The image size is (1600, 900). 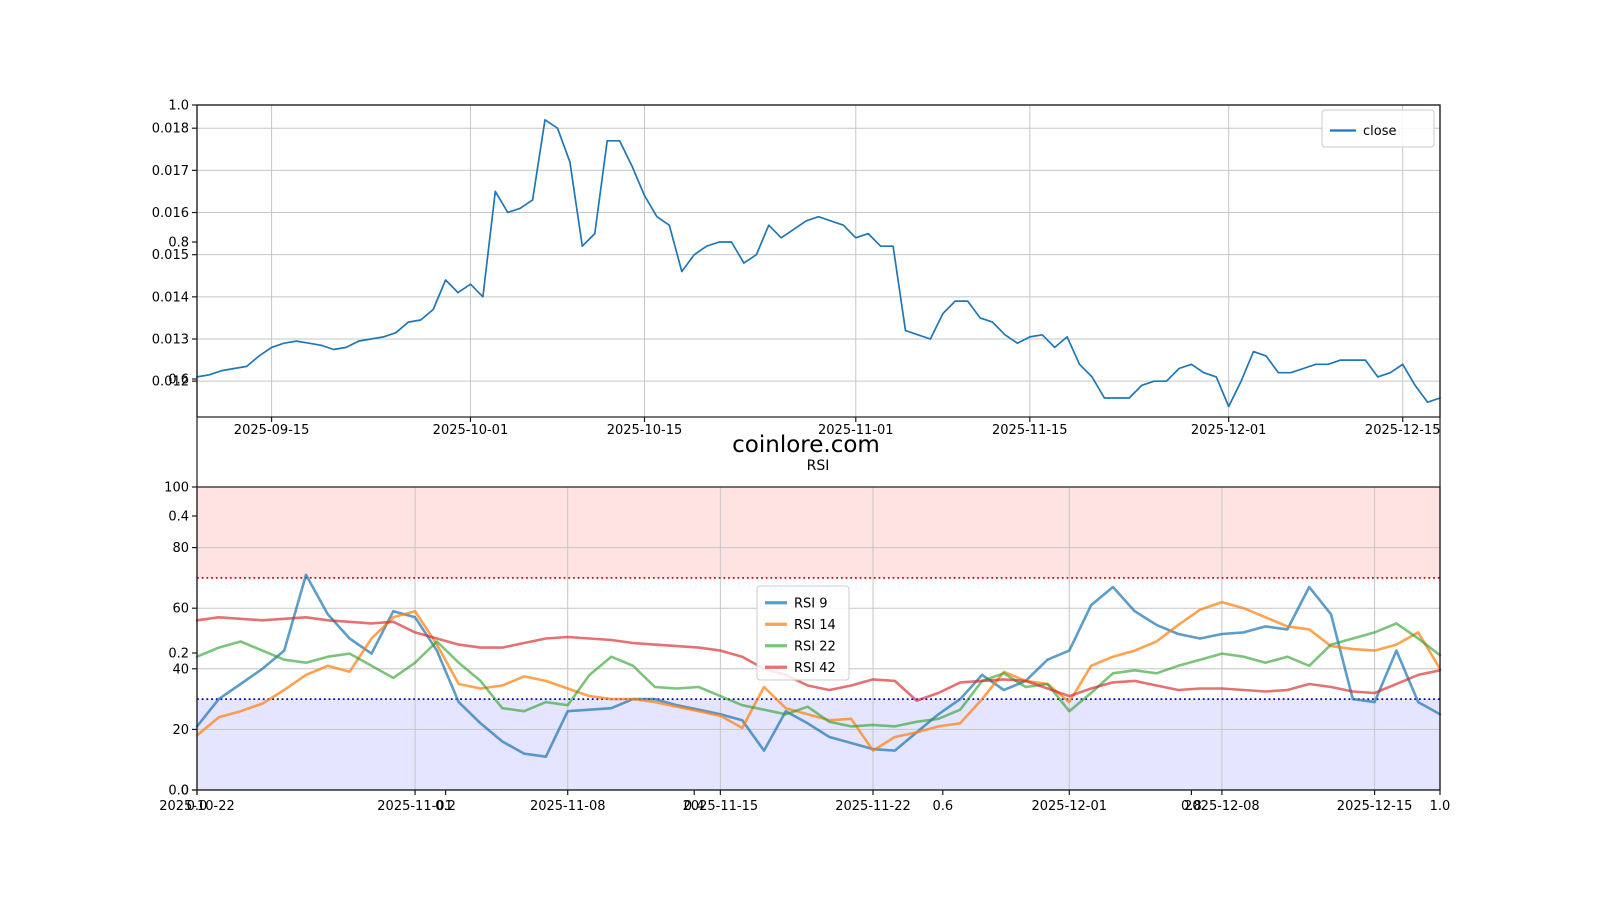 I want to click on legend-label: RSI 22, so click(x=815, y=646).